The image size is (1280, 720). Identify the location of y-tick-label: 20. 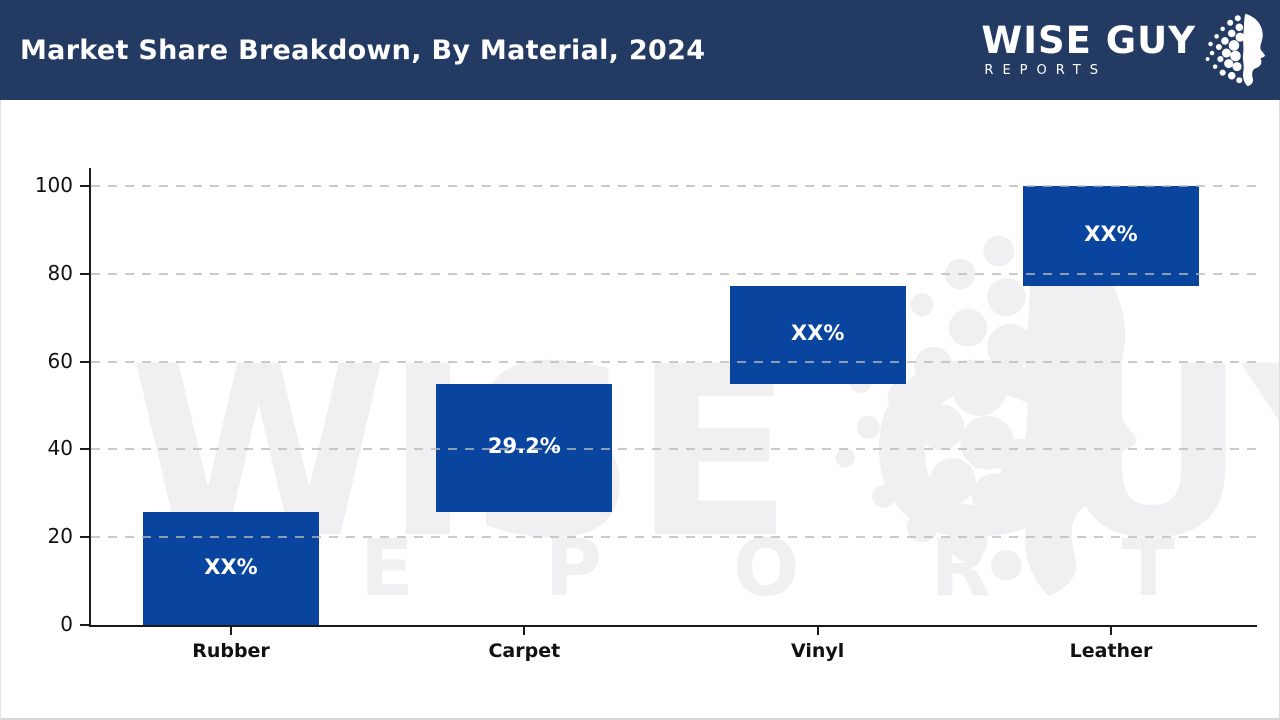
(60, 536).